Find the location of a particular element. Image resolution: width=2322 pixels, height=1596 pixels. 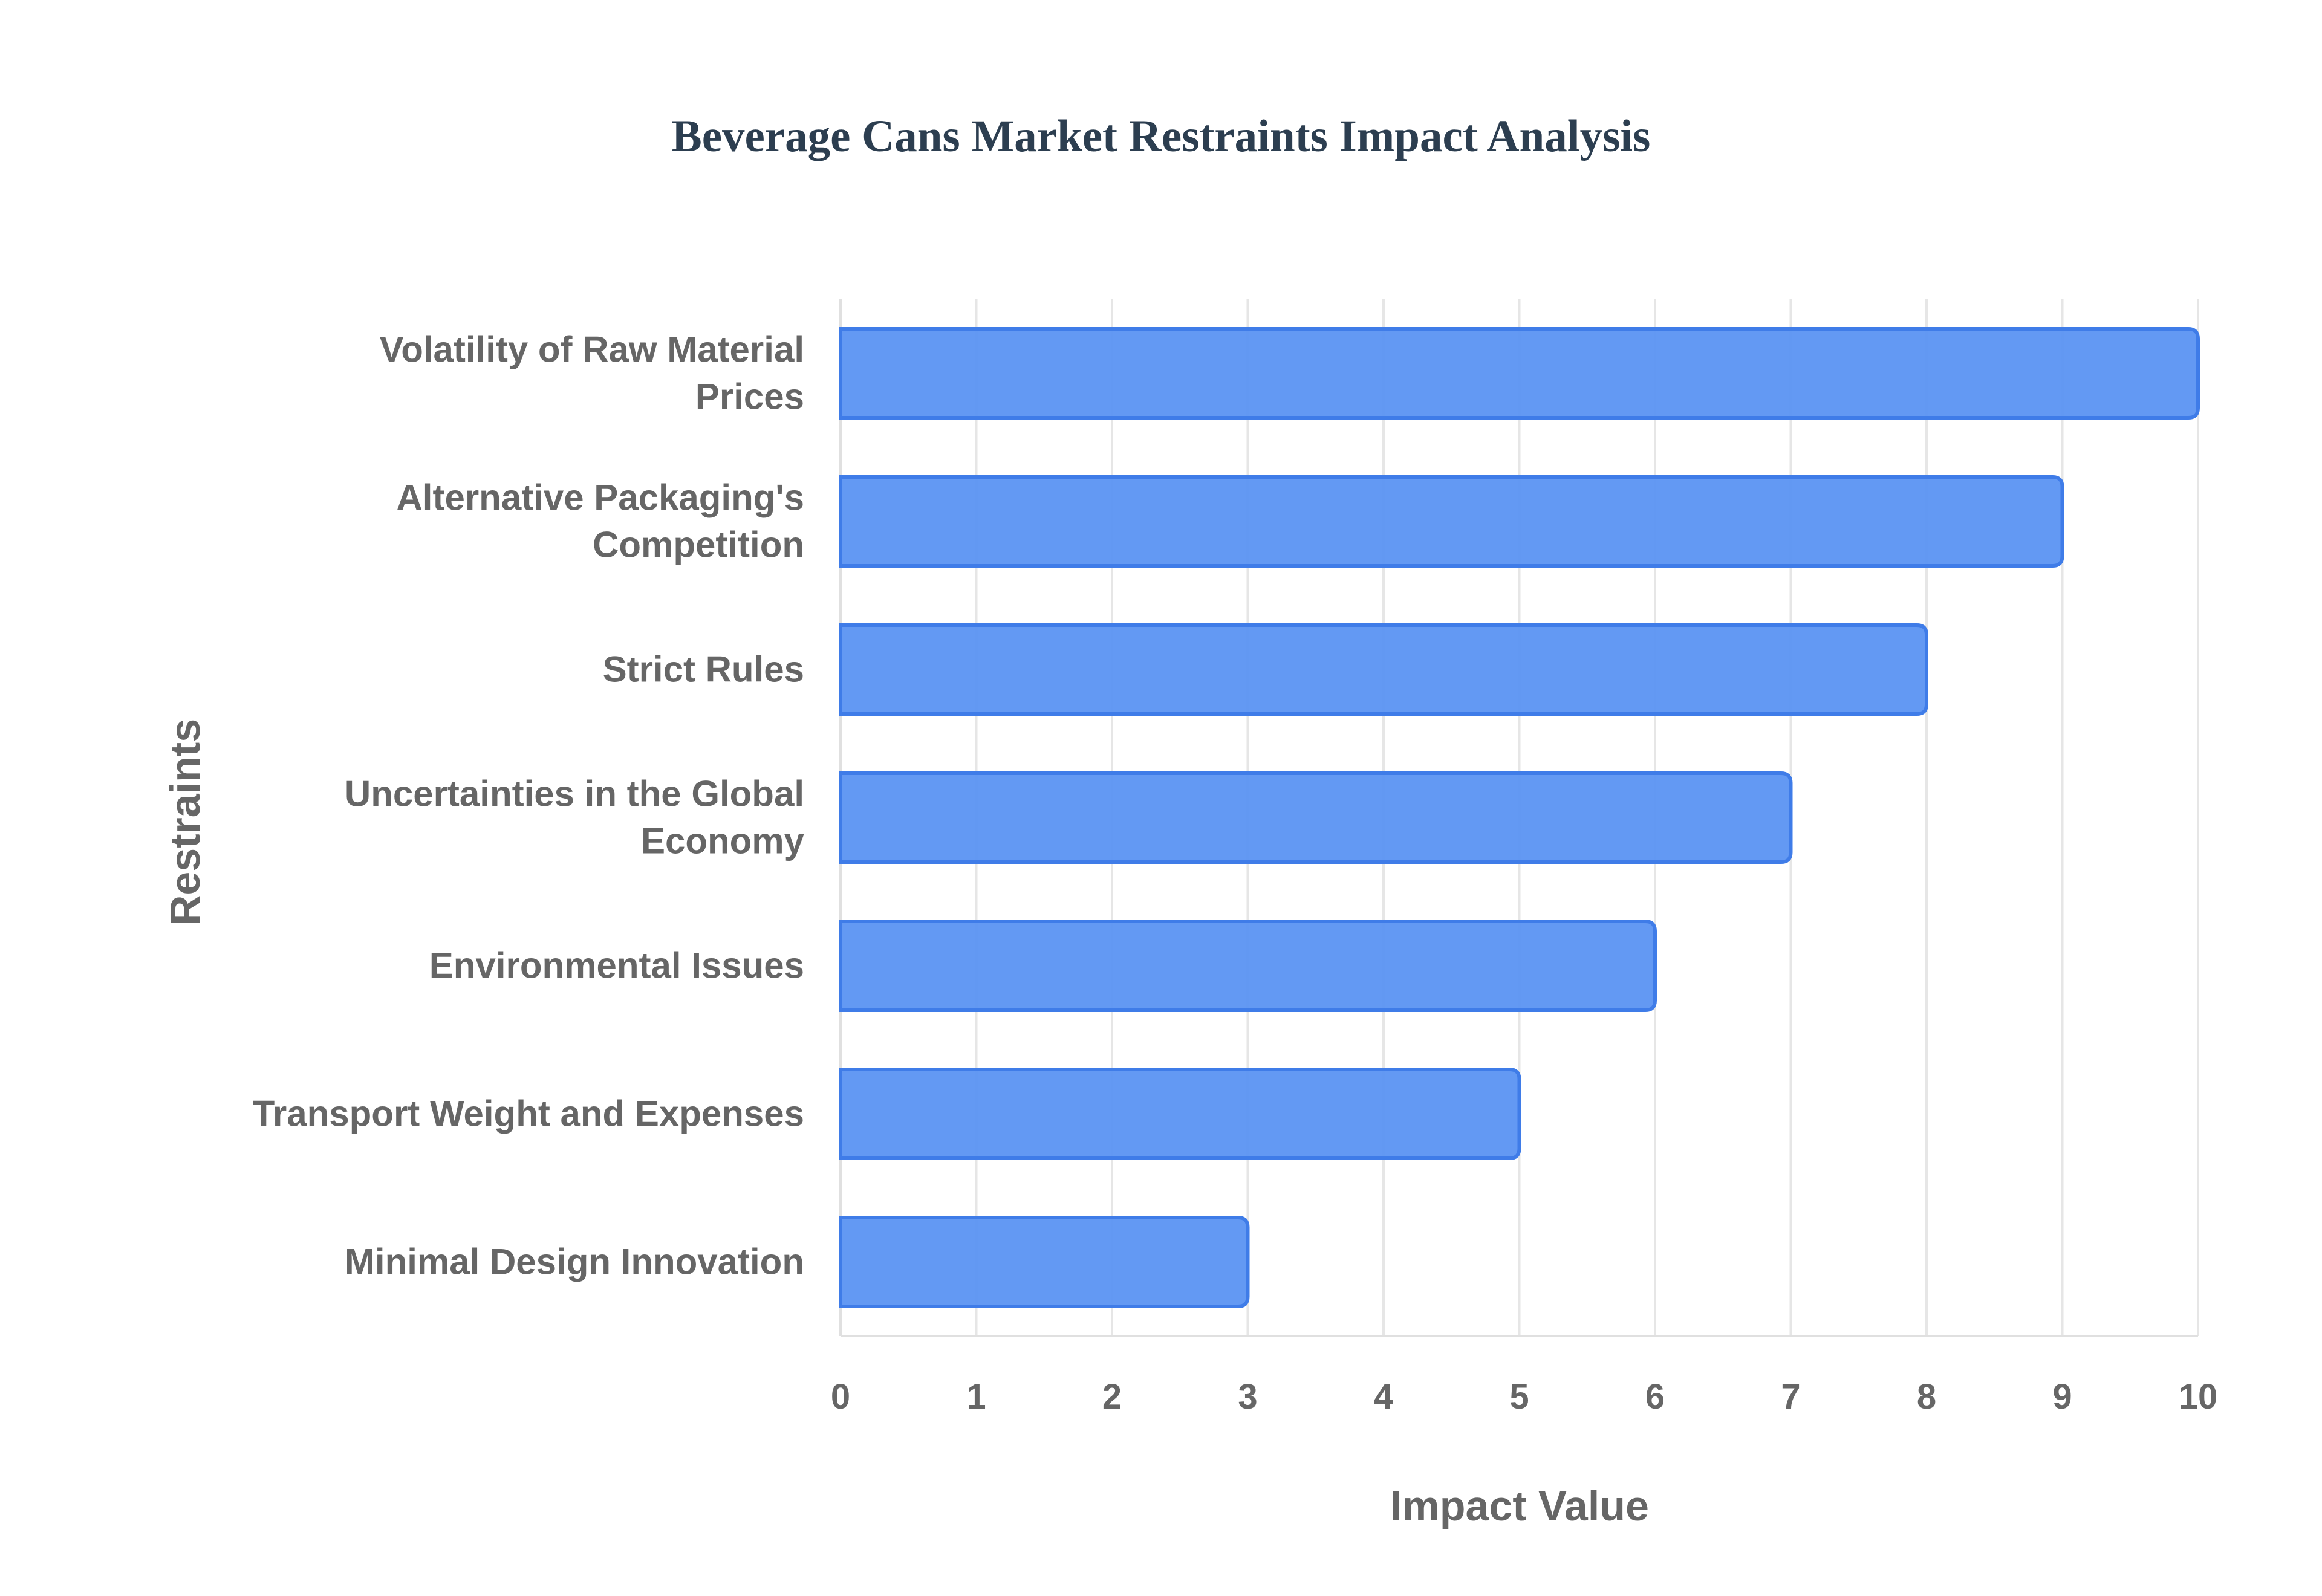

category-label-line: Environmental Issues is located at coordinates (616, 966).